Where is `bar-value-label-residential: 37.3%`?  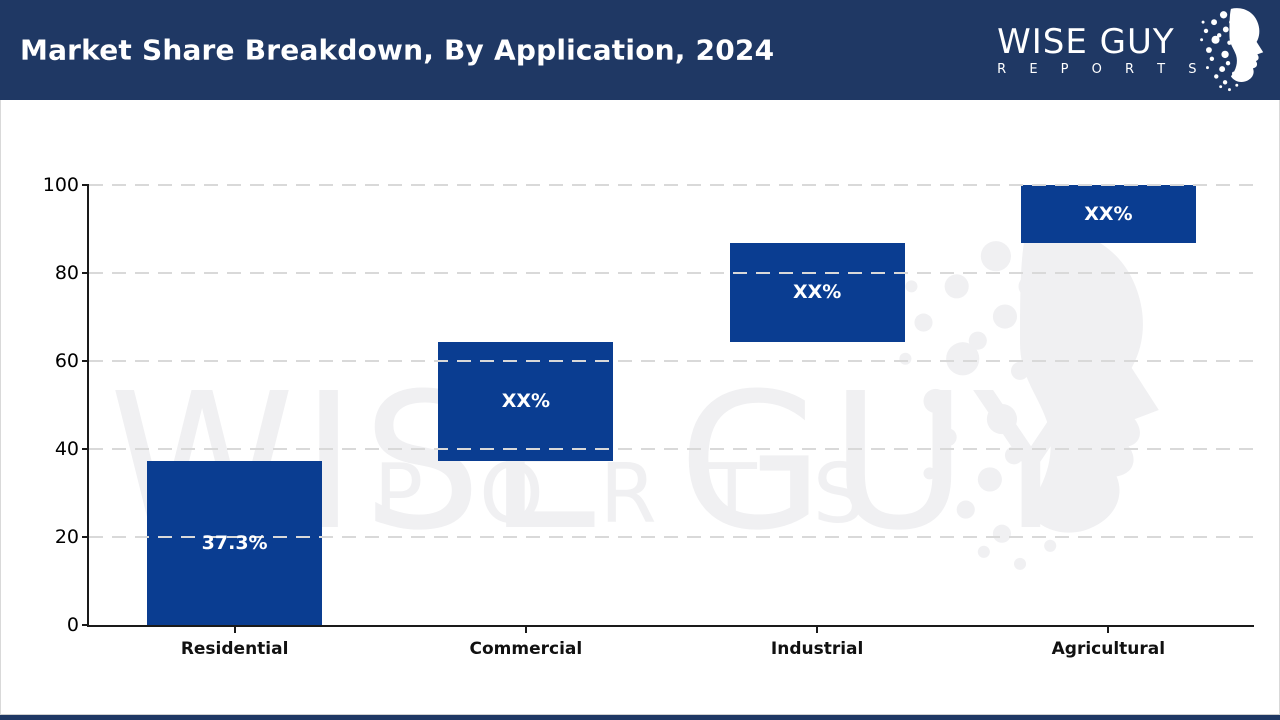 bar-value-label-residential: 37.3% is located at coordinates (234, 542).